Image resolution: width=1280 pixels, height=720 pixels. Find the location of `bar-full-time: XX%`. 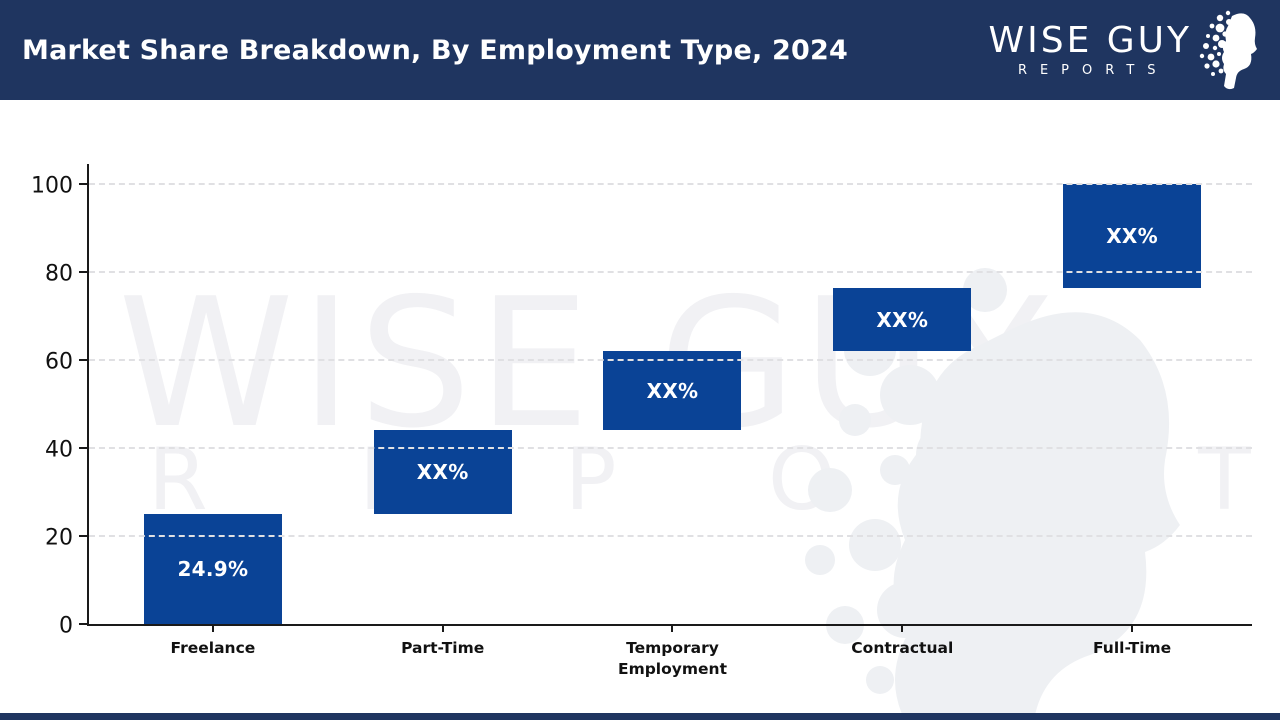

bar-full-time: XX% is located at coordinates (1132, 236).